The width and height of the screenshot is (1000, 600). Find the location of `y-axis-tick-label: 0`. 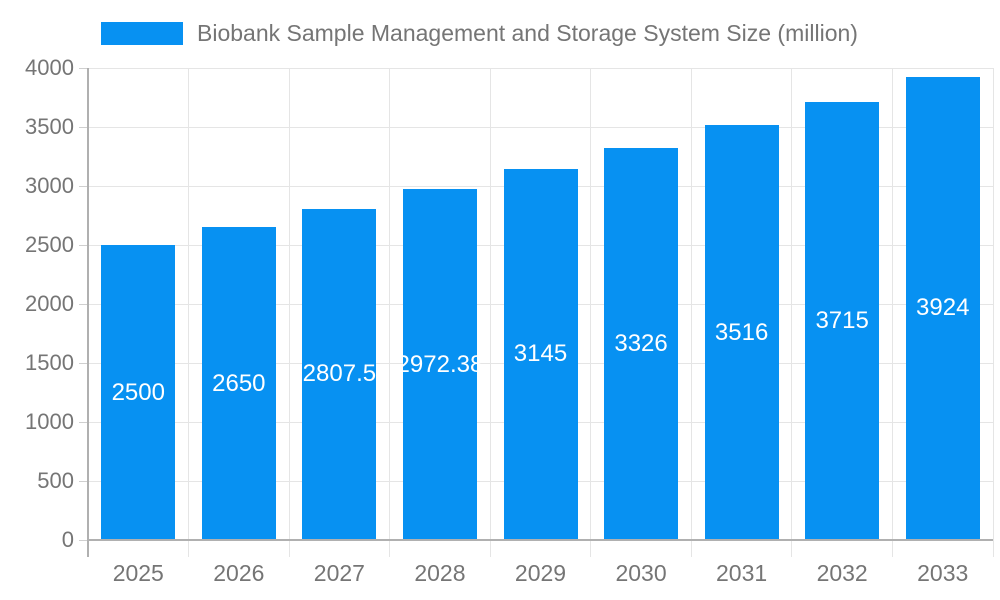

y-axis-tick-label: 0 is located at coordinates (67, 539).